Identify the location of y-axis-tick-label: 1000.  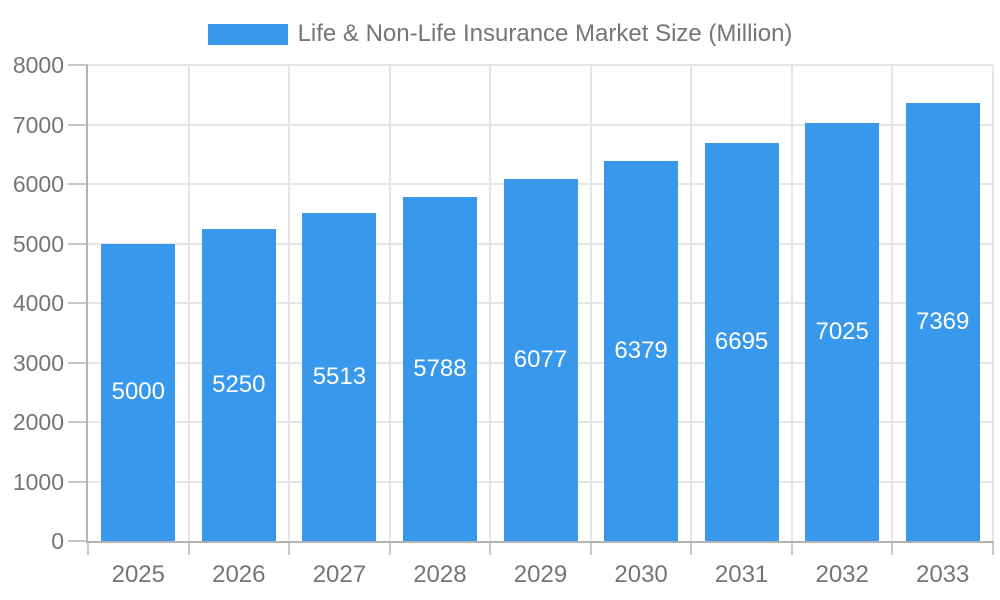
(38, 481).